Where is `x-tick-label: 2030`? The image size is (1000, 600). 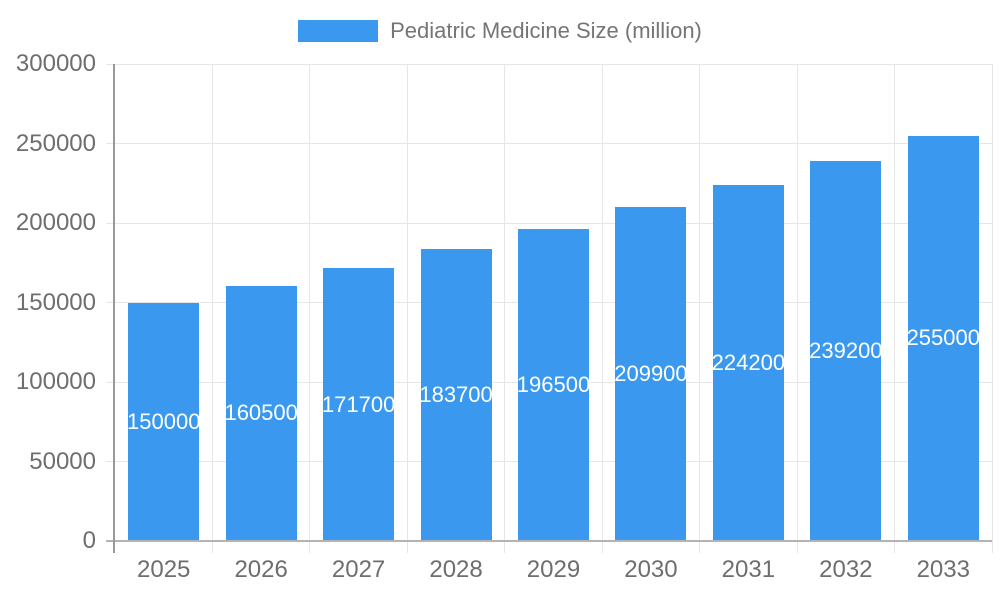
x-tick-label: 2030 is located at coordinates (651, 569).